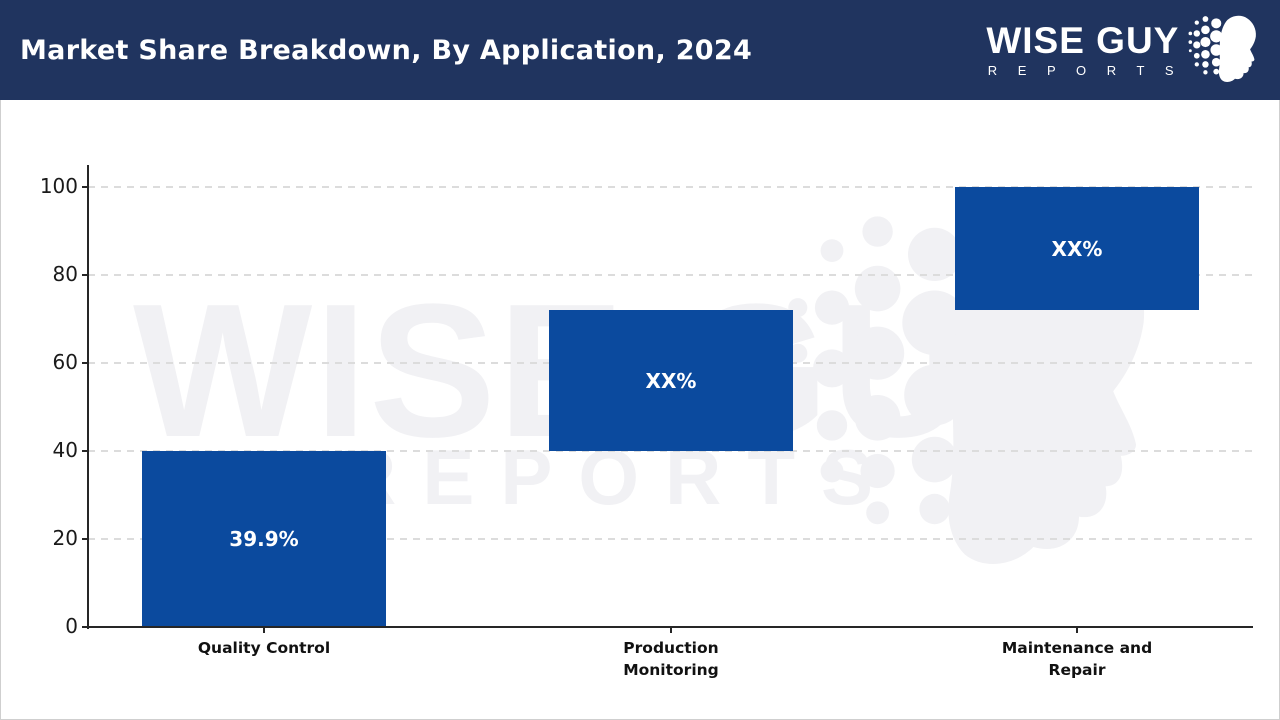  I want to click on y-axis-label-60: 60, so click(65, 362).